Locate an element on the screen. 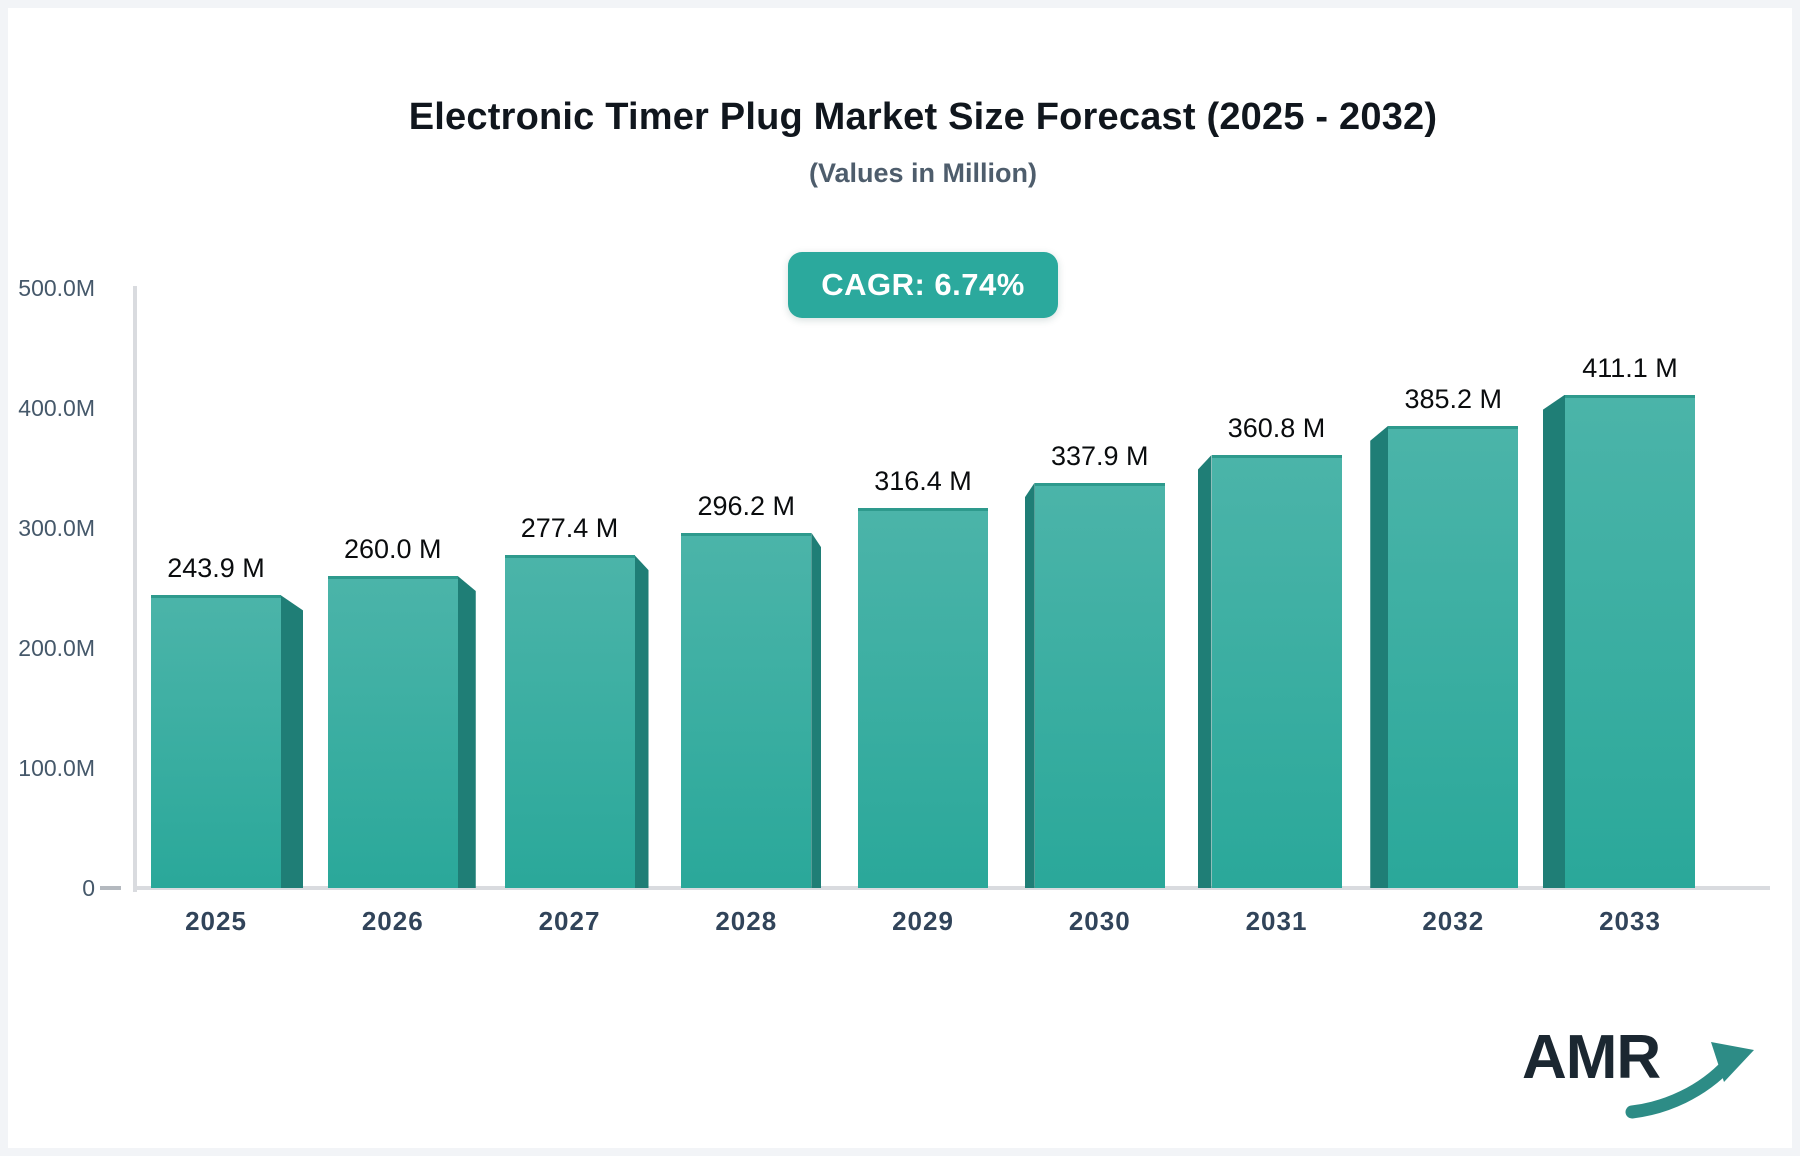 The height and width of the screenshot is (1156, 1800). y-tick-label: 100.0M is located at coordinates (56, 768).